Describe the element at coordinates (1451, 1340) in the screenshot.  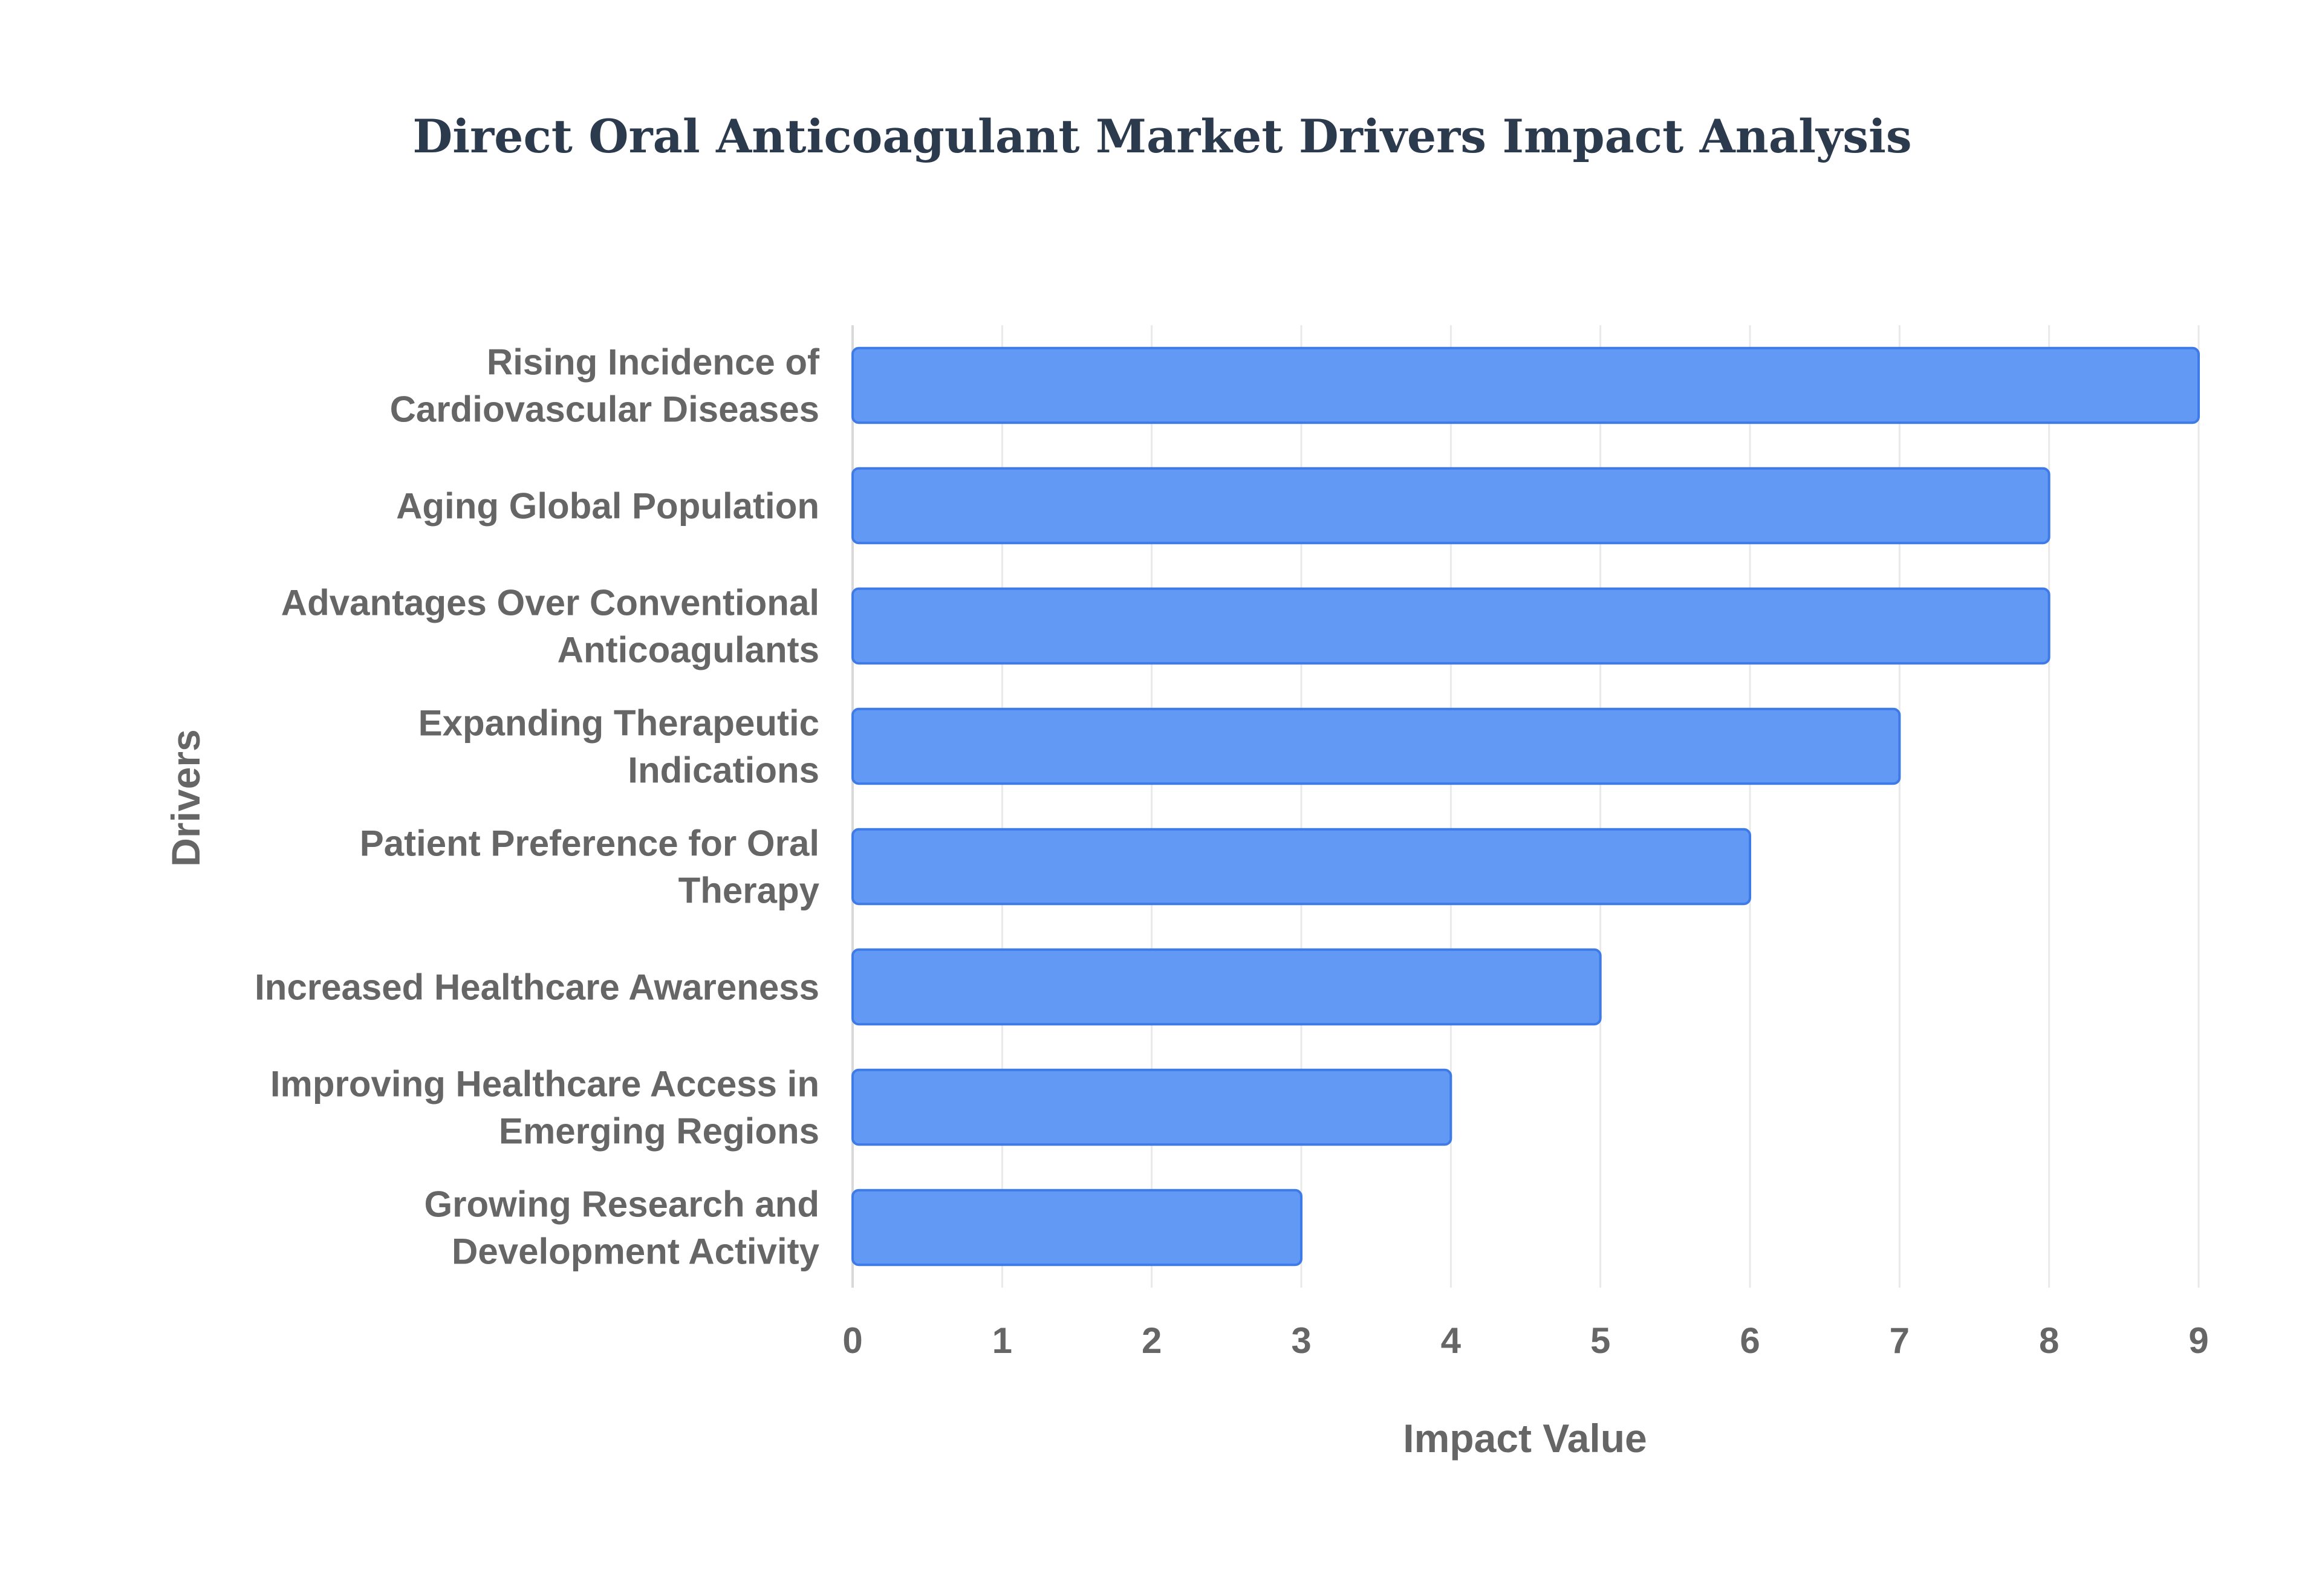
I see `x-tick-label-4: 4` at that location.